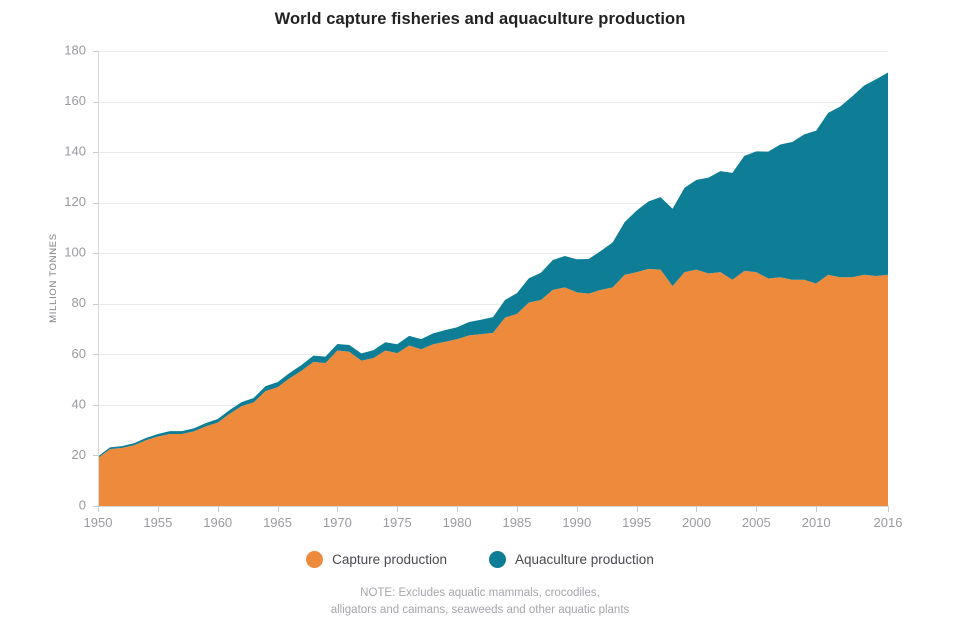 Image resolution: width=960 pixels, height=637 pixels. I want to click on legend-label-capture: Capture production, so click(389, 559).